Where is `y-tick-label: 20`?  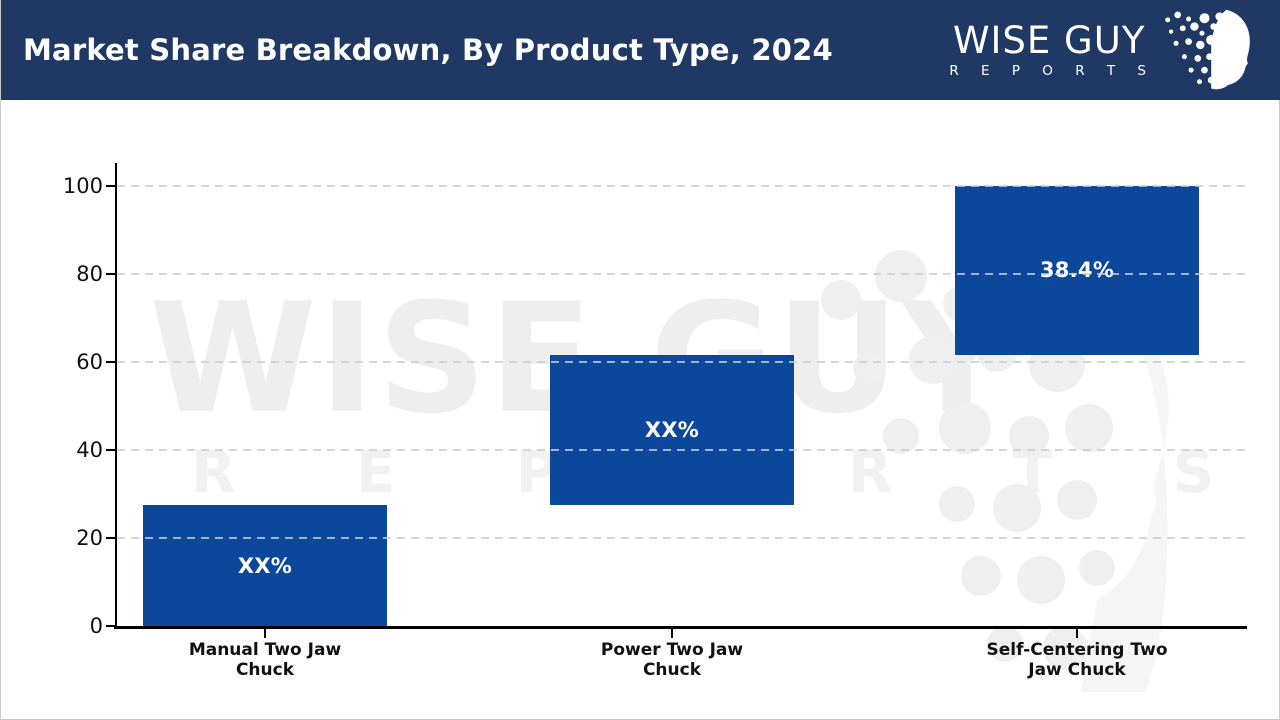 y-tick-label: 20 is located at coordinates (89, 538).